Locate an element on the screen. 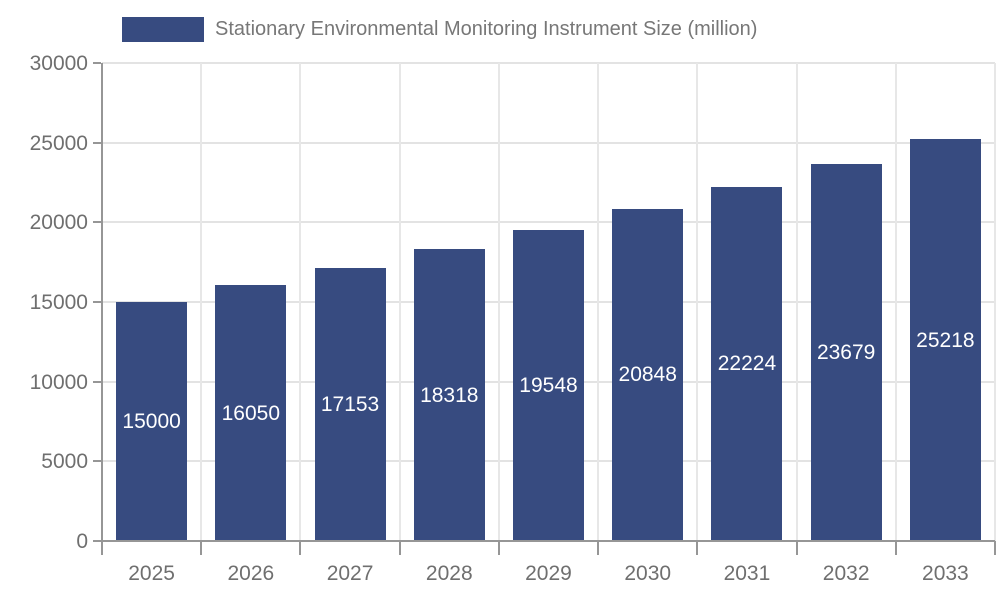  bar: 15000 is located at coordinates (152, 421).